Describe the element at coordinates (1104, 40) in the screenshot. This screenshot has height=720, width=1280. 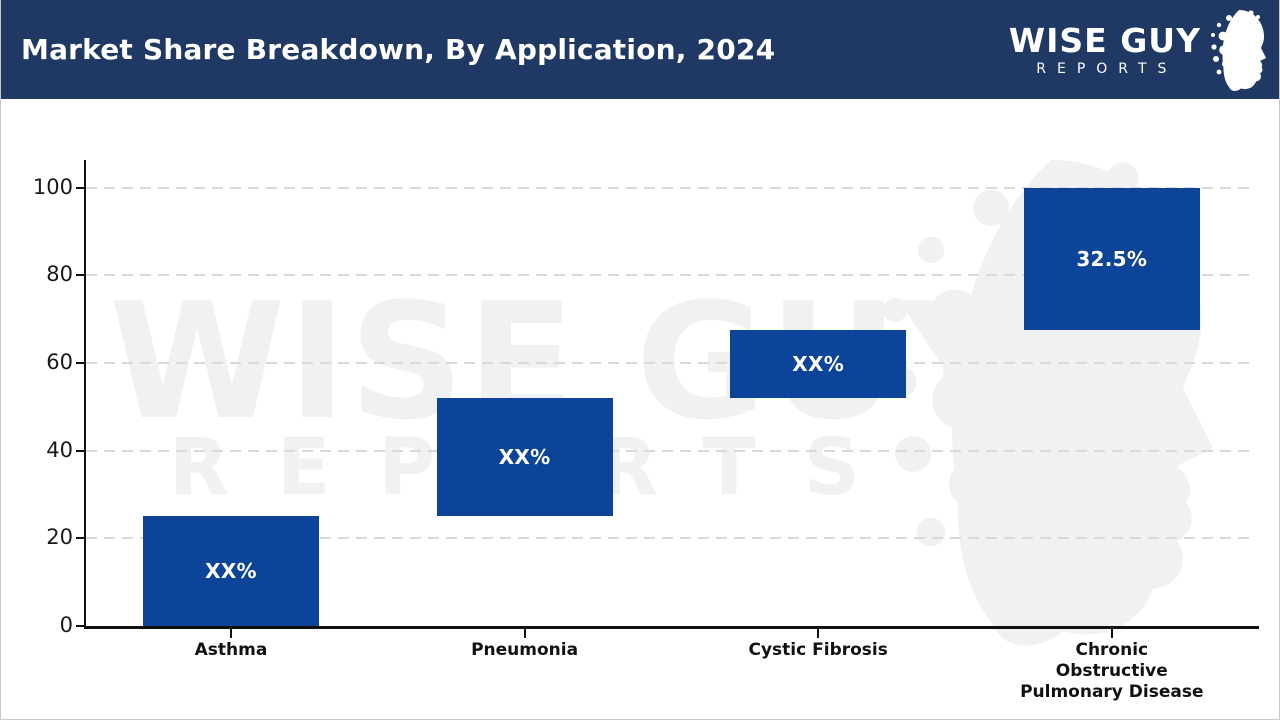
I see `brand-name: WISE GUY` at that location.